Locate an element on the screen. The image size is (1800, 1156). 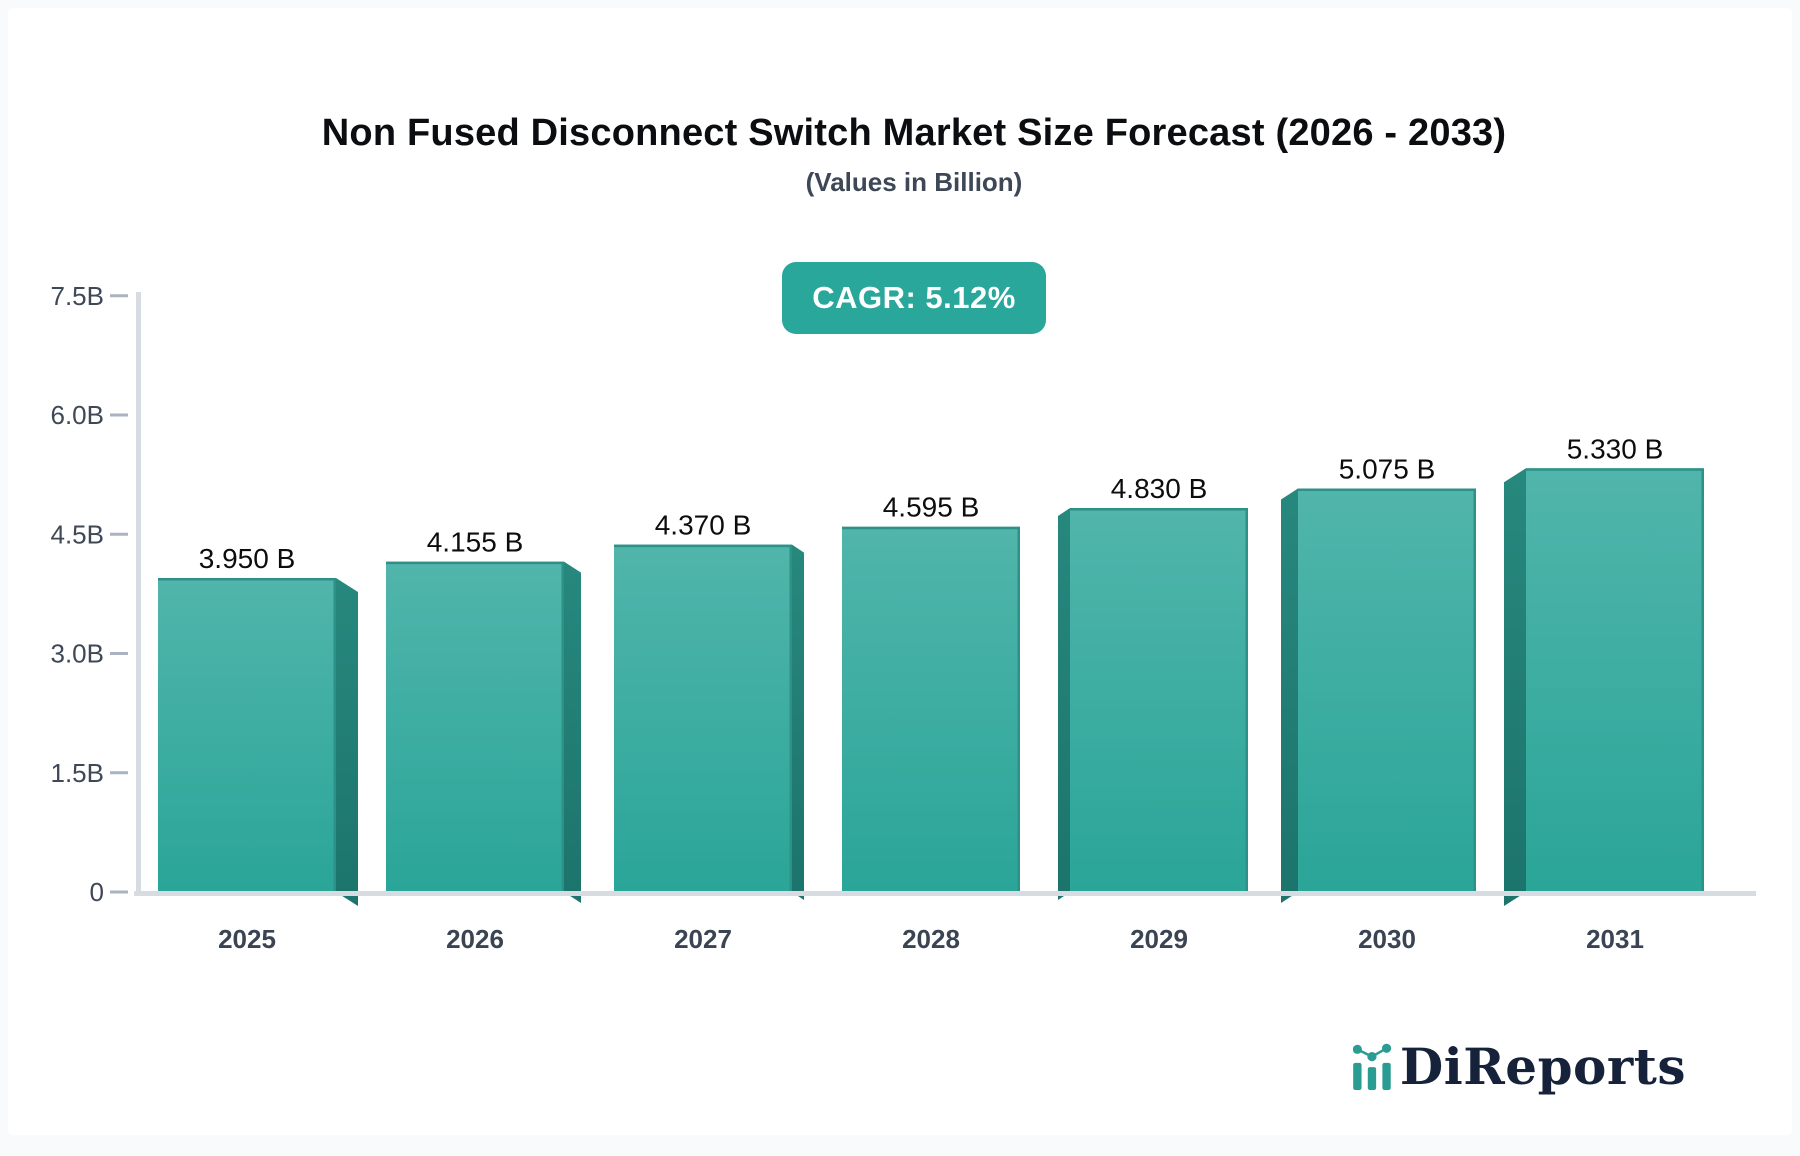
x-axis-label: 2026 is located at coordinates (475, 939).